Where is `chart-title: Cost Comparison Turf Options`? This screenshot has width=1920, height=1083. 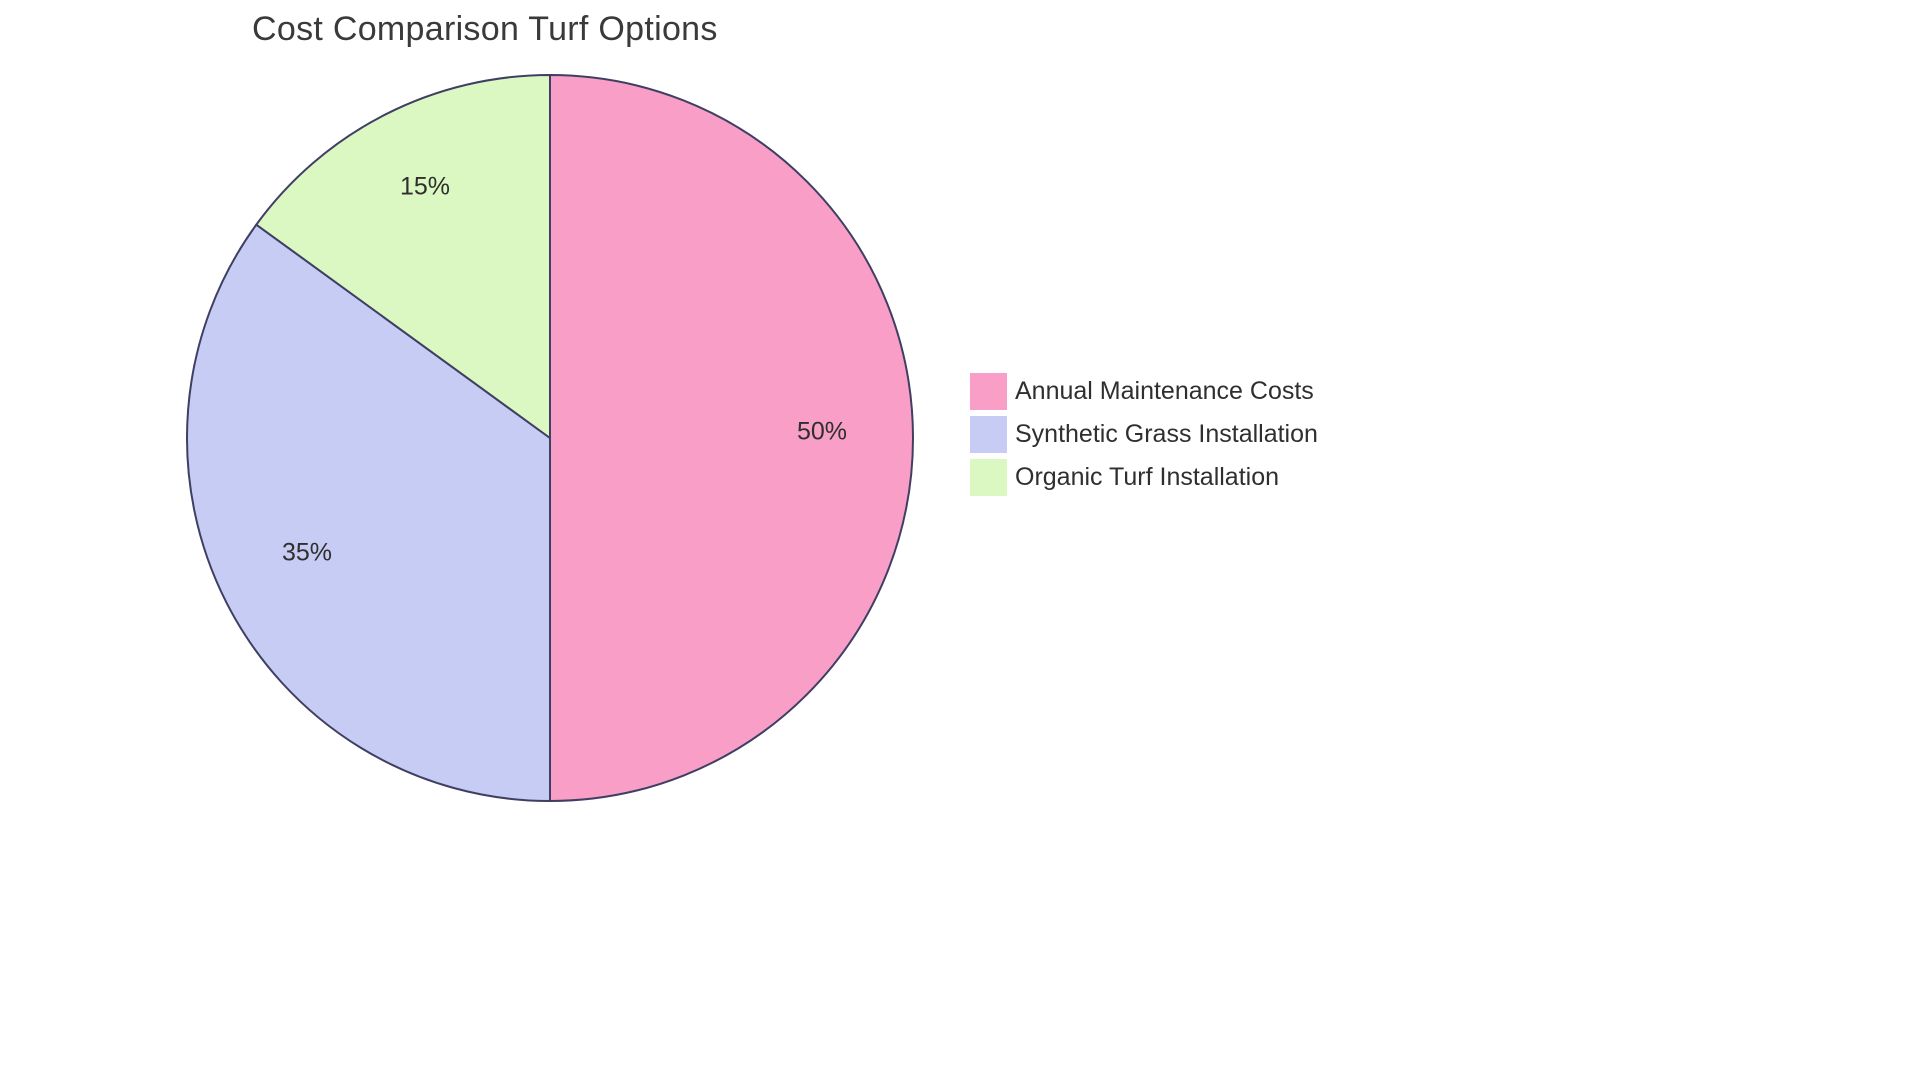 chart-title: Cost Comparison Turf Options is located at coordinates (485, 29).